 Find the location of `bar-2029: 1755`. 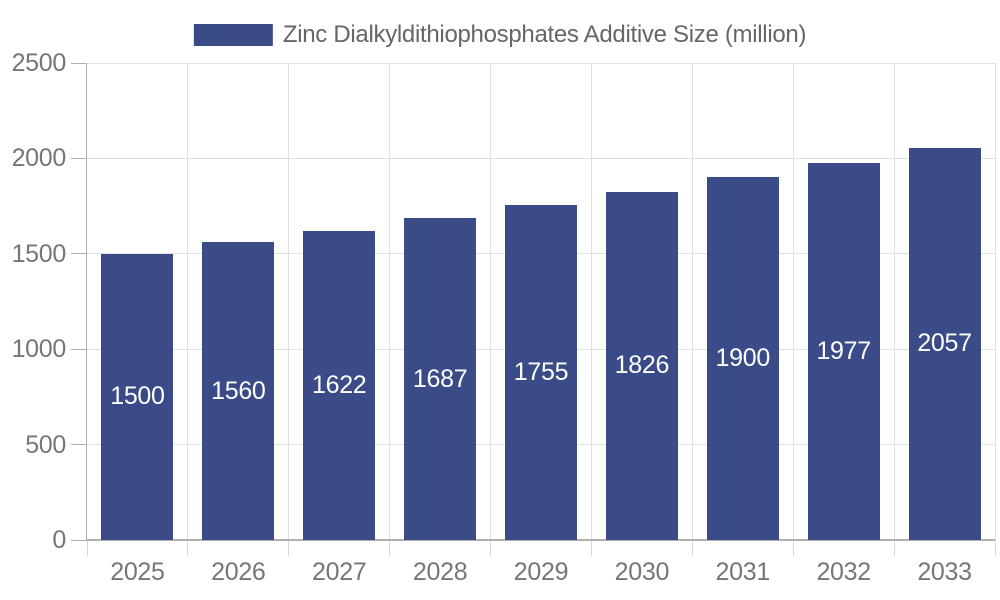

bar-2029: 1755 is located at coordinates (541, 372).